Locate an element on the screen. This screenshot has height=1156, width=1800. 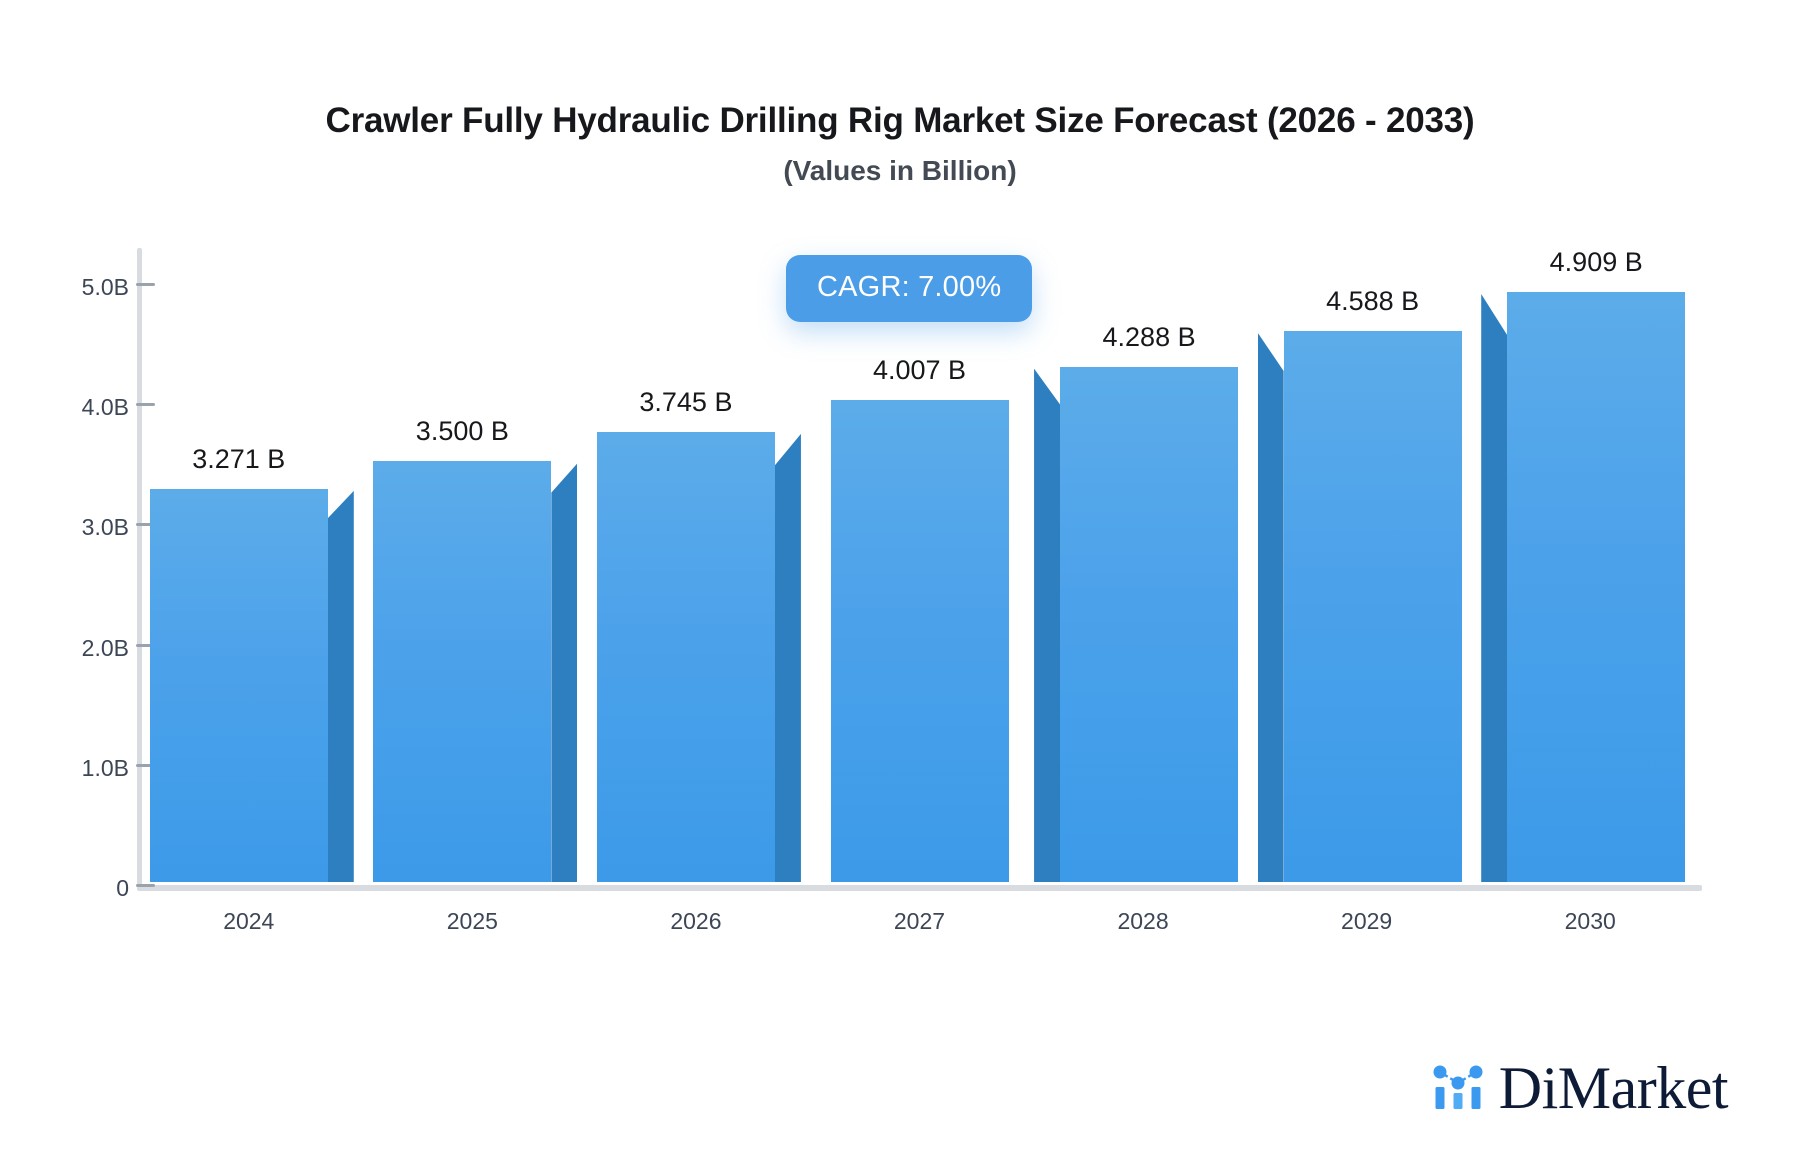
y-axis-tick: 5.0B is located at coordinates (86, 287).